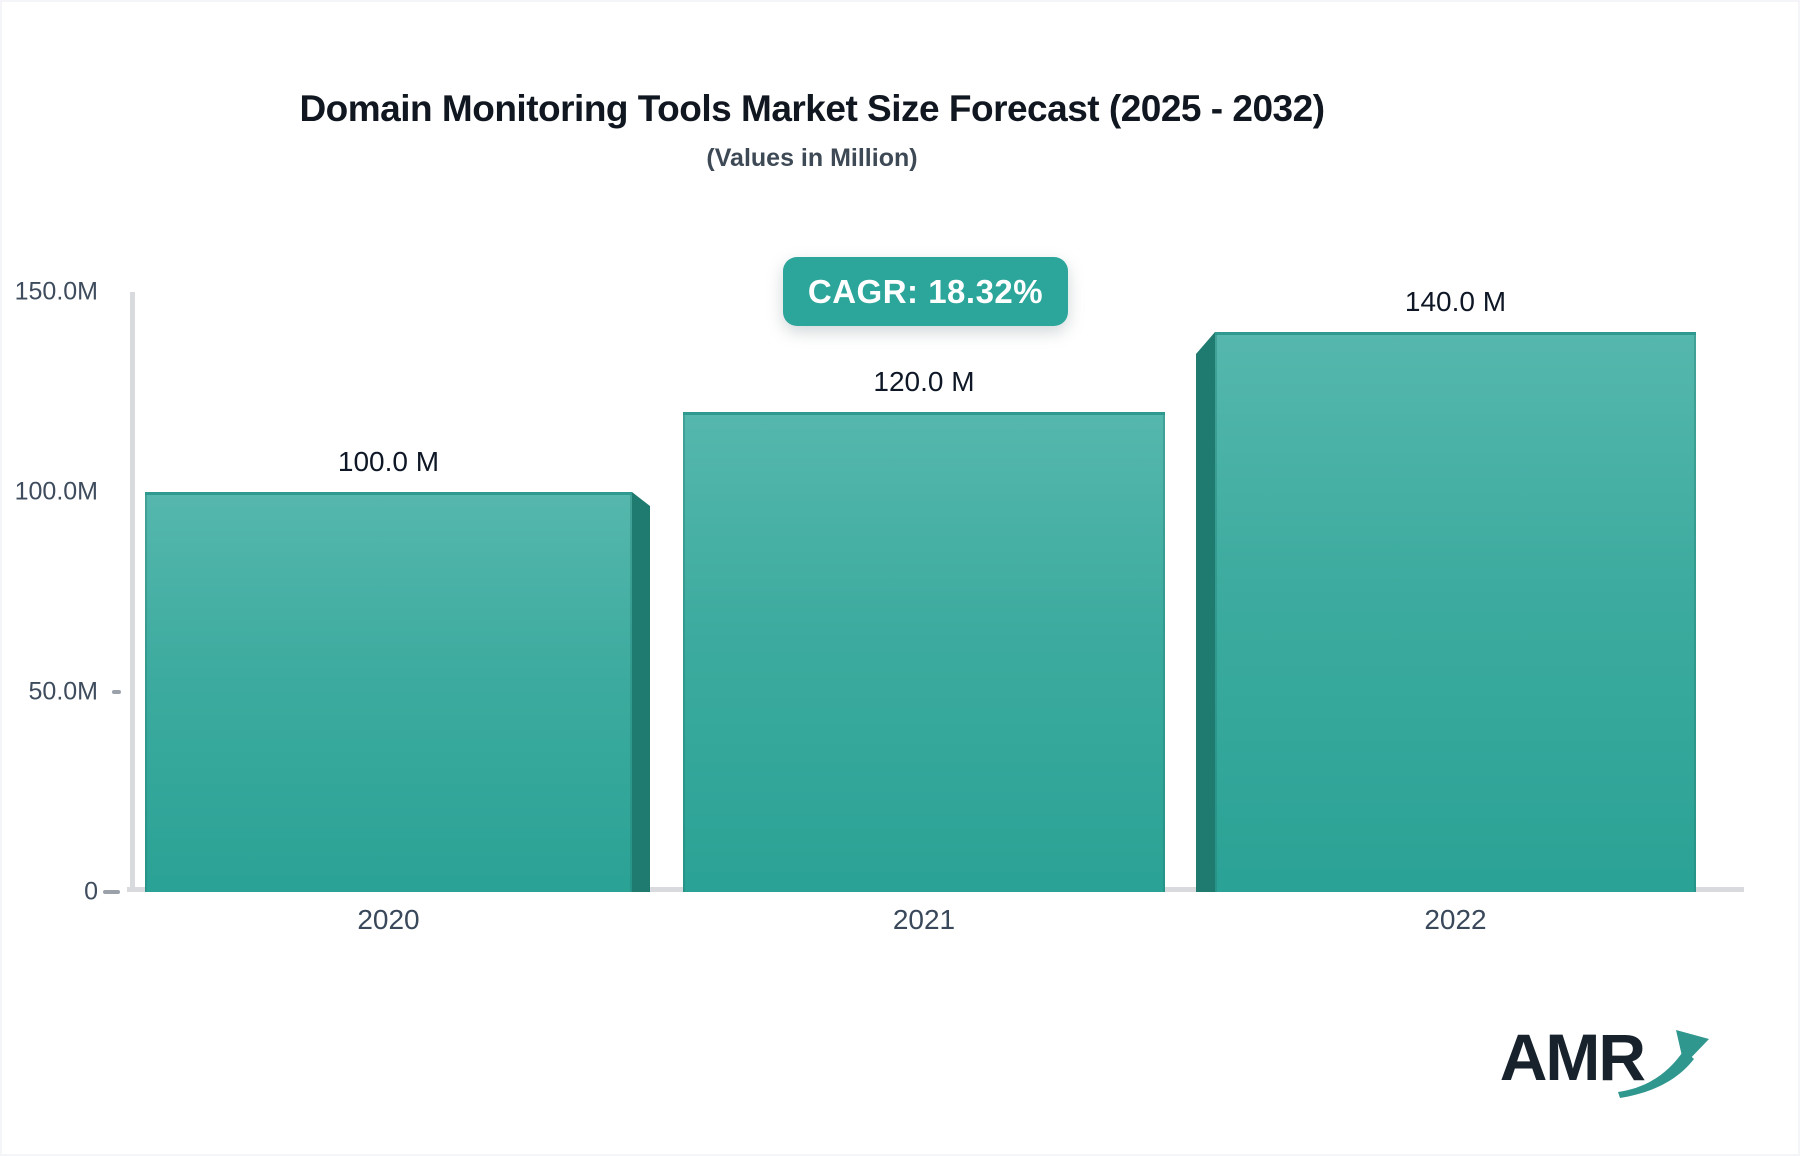  What do you see at coordinates (56, 491) in the screenshot?
I see `y-axis-label: 100.0M` at bounding box center [56, 491].